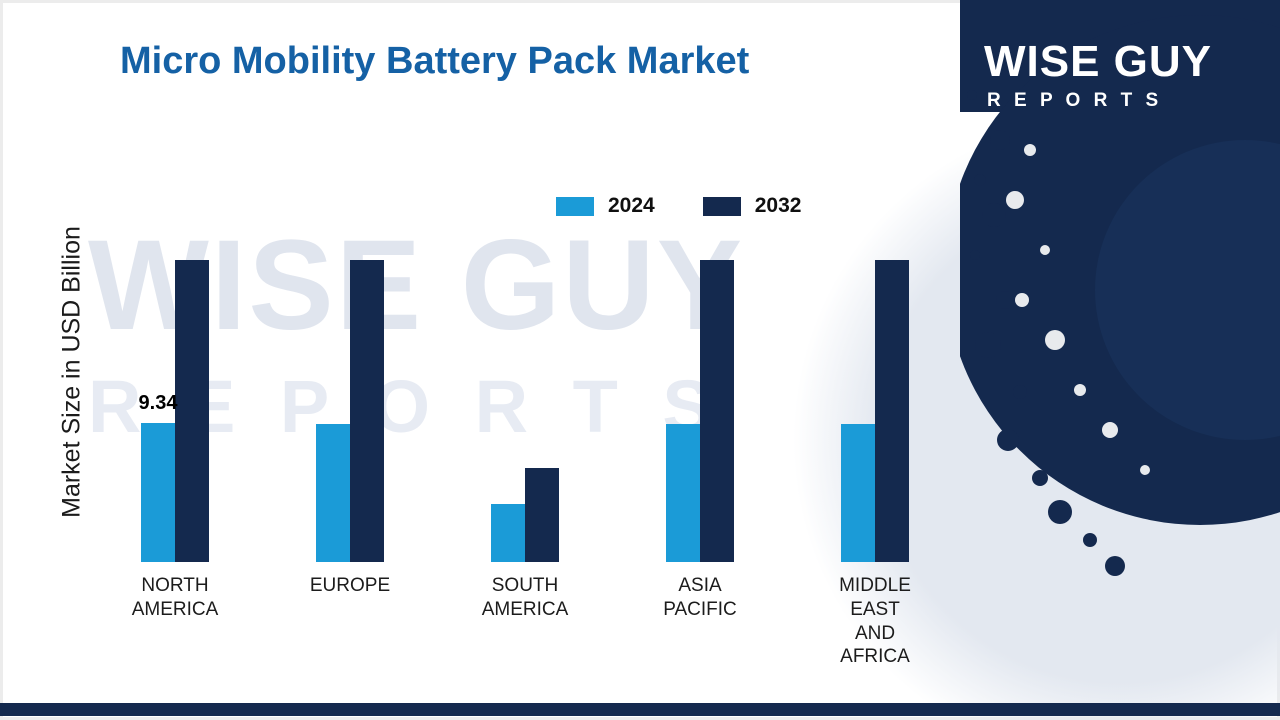 This screenshot has width=1280, height=720. What do you see at coordinates (721, 206) in the screenshot?
I see `legend-swatch-2032` at bounding box center [721, 206].